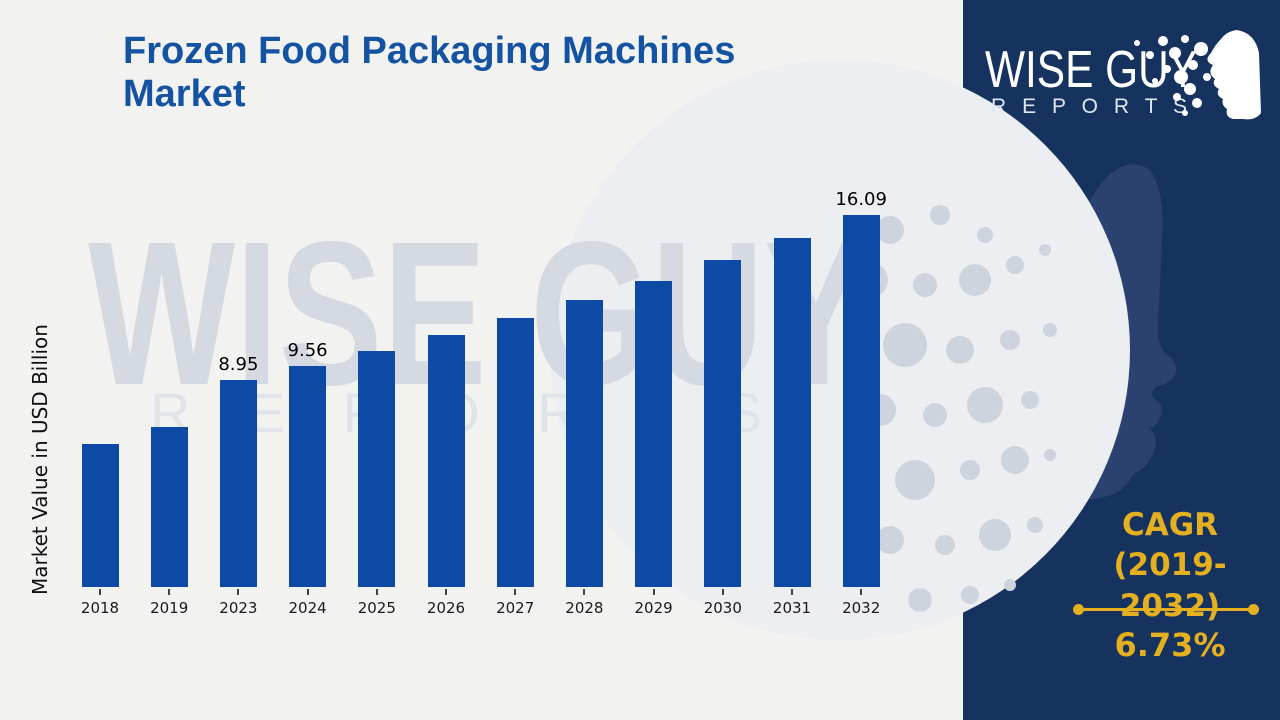 Image resolution: width=1280 pixels, height=720 pixels. Describe the element at coordinates (1091, 70) in the screenshot. I see `logo-wordmark: WISE GUY` at that location.